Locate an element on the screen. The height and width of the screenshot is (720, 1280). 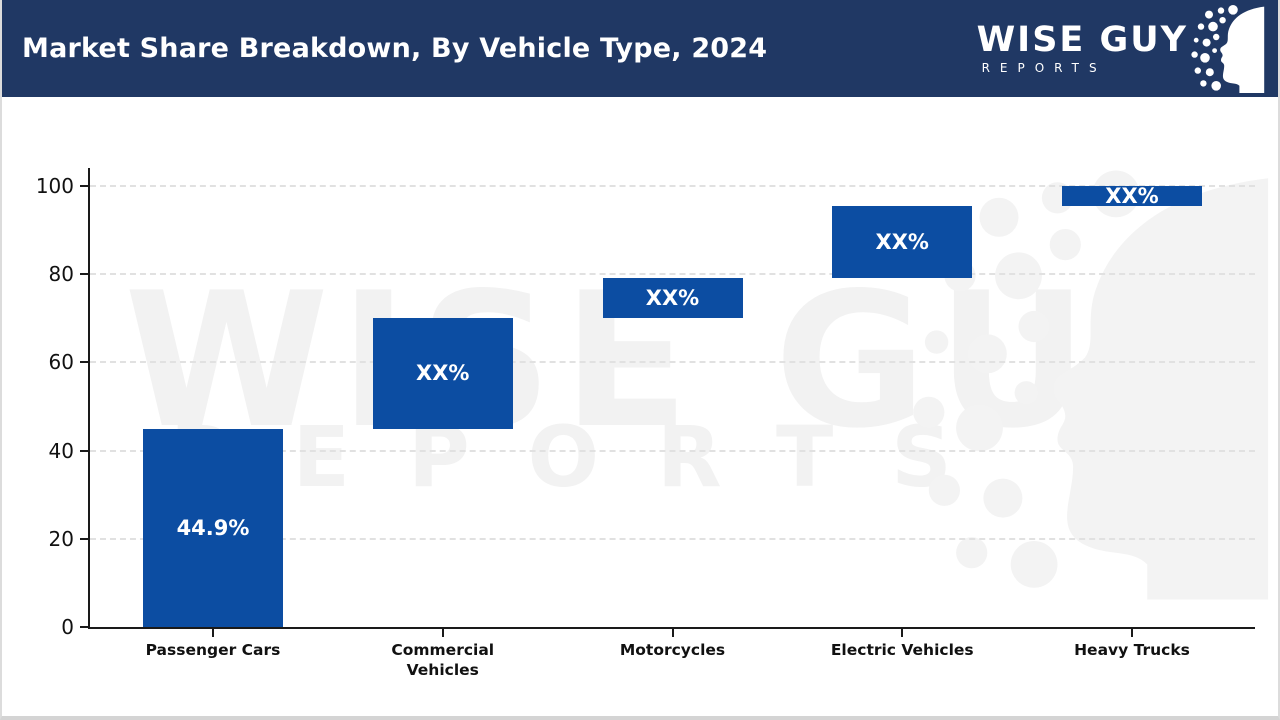
logo-face-icon is located at coordinates (1228, 48).